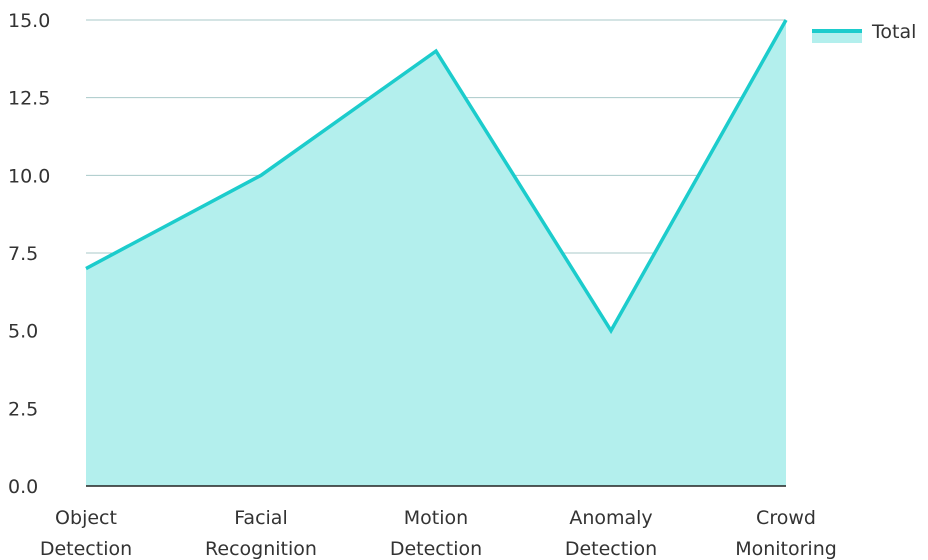 The width and height of the screenshot is (928, 560). Describe the element at coordinates (23, 487) in the screenshot. I see `y-tick-label: 0.0` at that location.